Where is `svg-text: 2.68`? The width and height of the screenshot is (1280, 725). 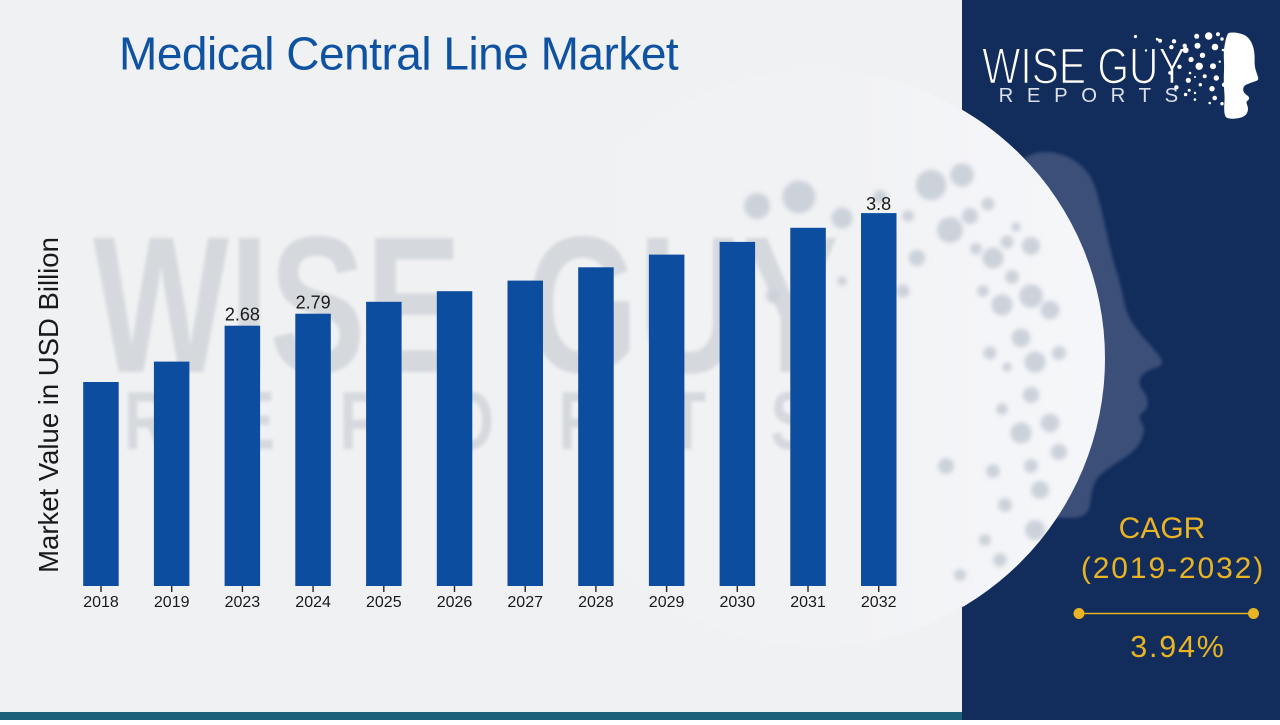
svg-text: 2.68 is located at coordinates (242, 315).